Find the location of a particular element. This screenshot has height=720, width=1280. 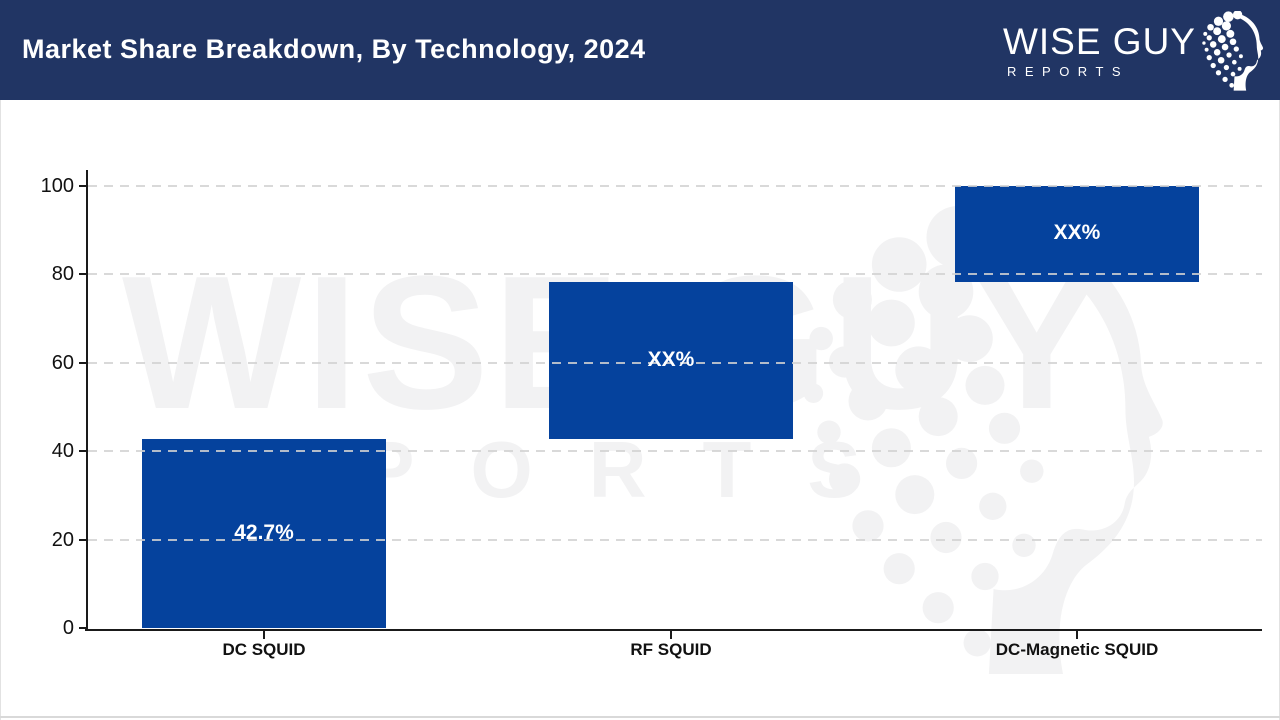

y-tick-label-40: 40 is located at coordinates (62, 451).